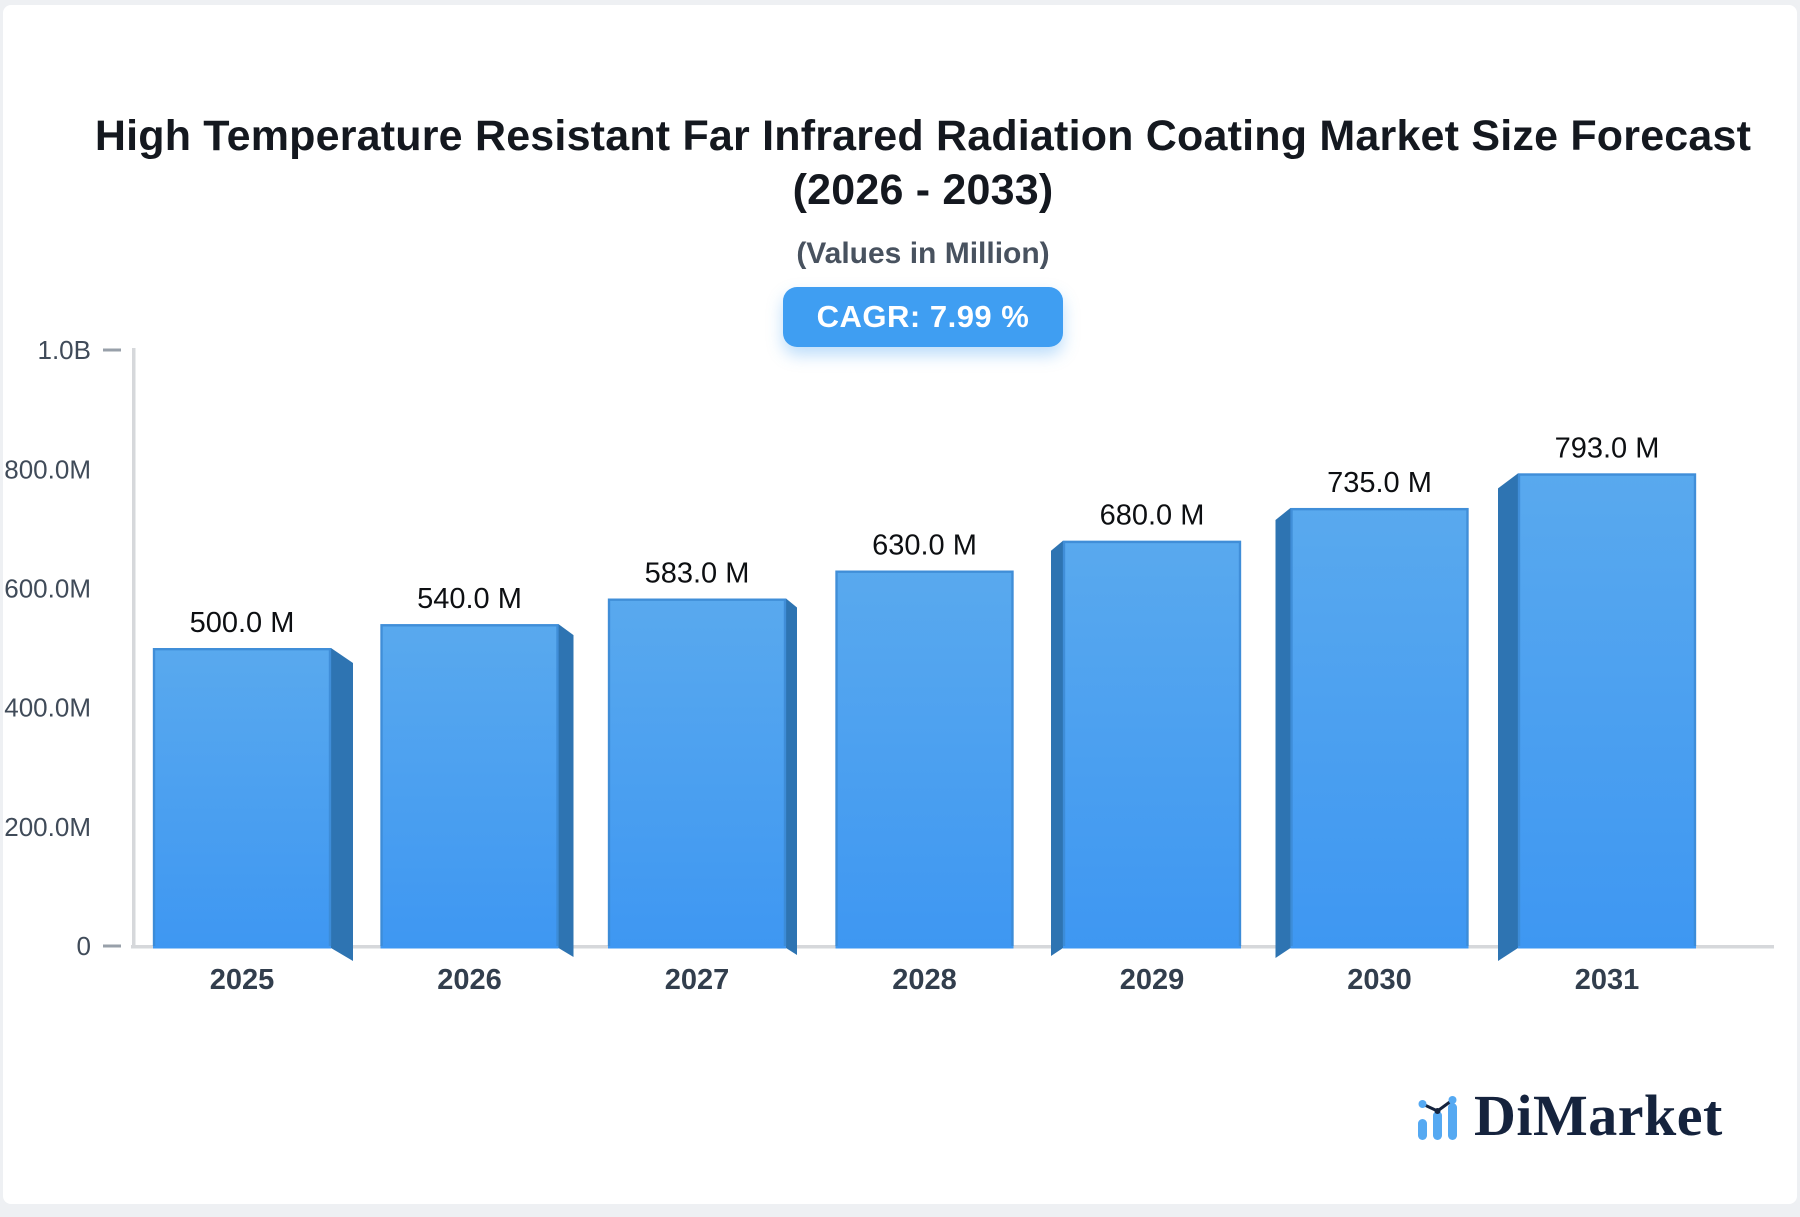 The width and height of the screenshot is (1800, 1217). I want to click on bar-group: 500.0 M 2025, so click(252, 801).